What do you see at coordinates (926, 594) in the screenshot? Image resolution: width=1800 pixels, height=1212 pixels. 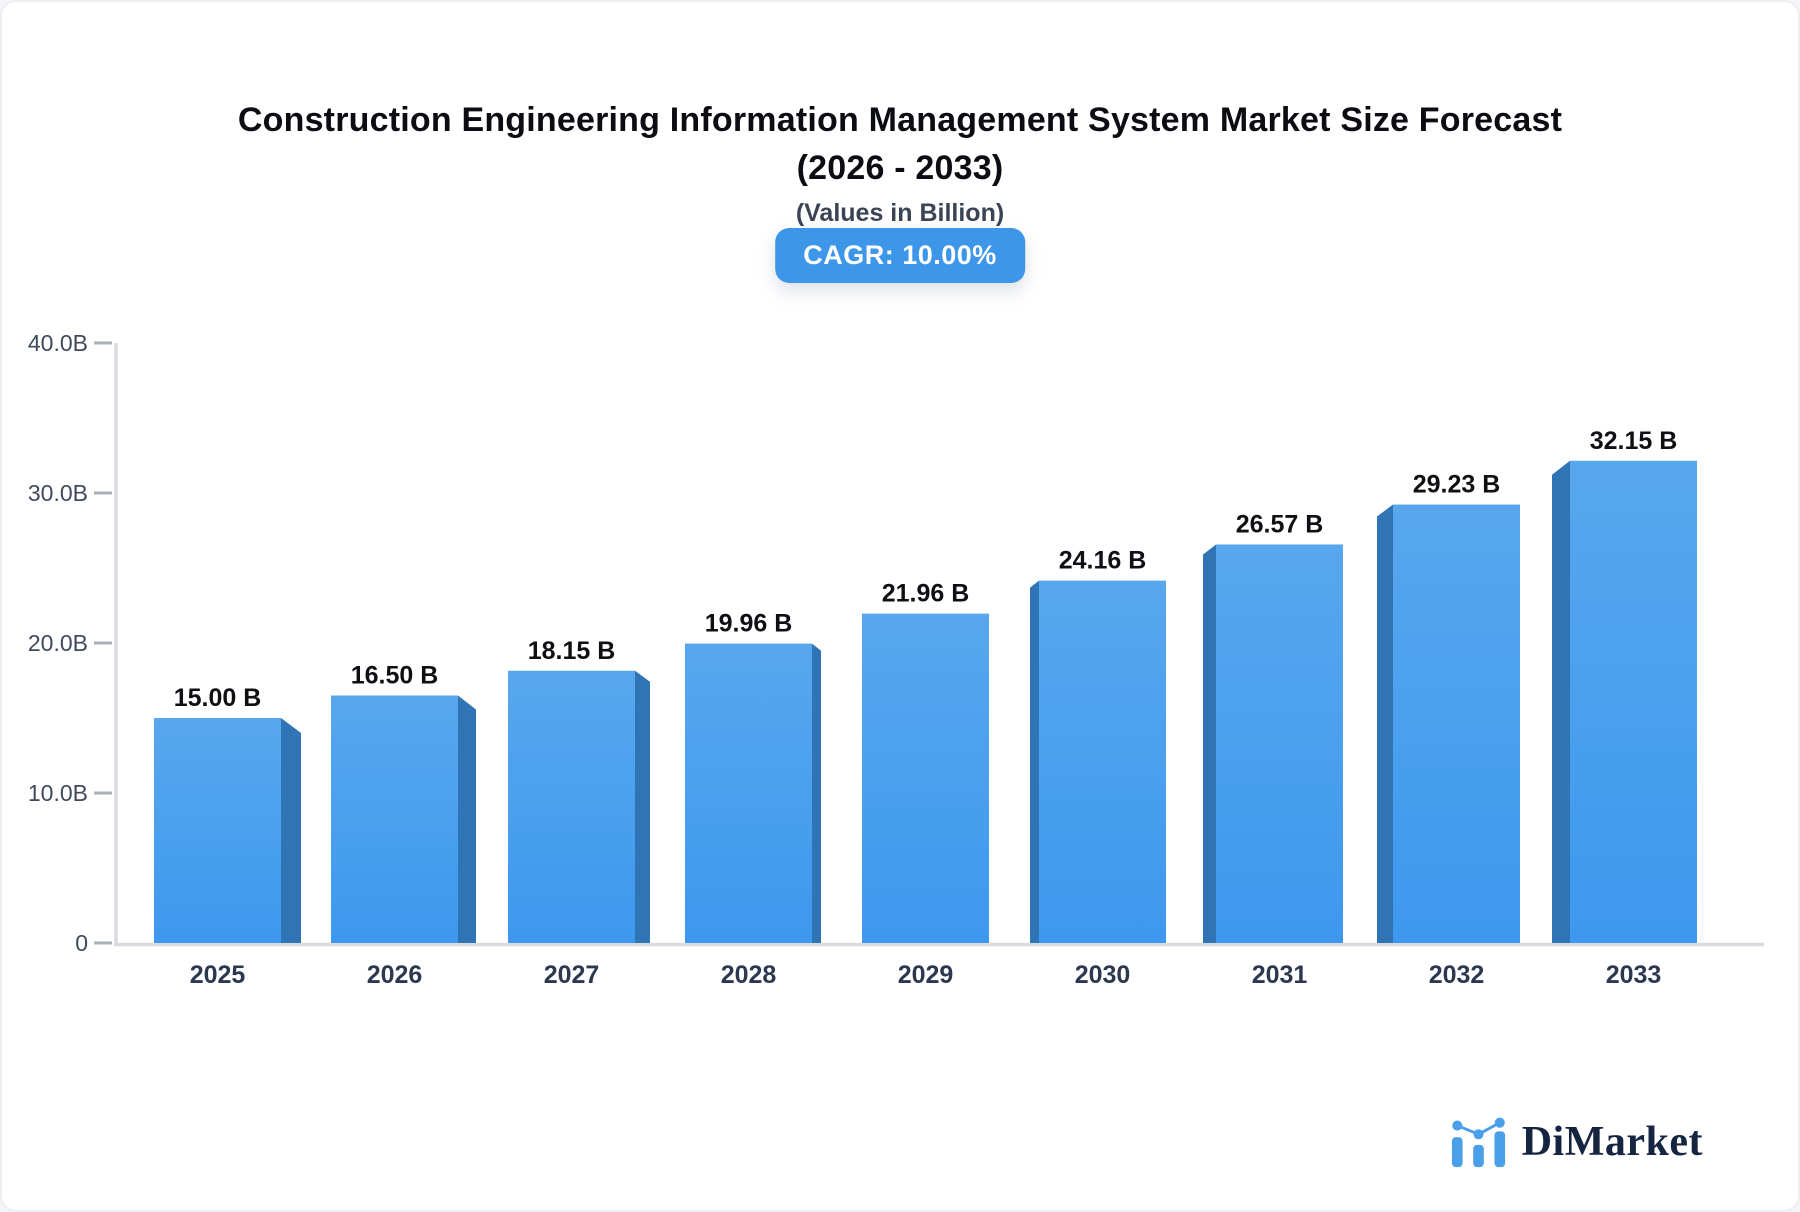 I see `bar-value-label: 21.96 B` at bounding box center [926, 594].